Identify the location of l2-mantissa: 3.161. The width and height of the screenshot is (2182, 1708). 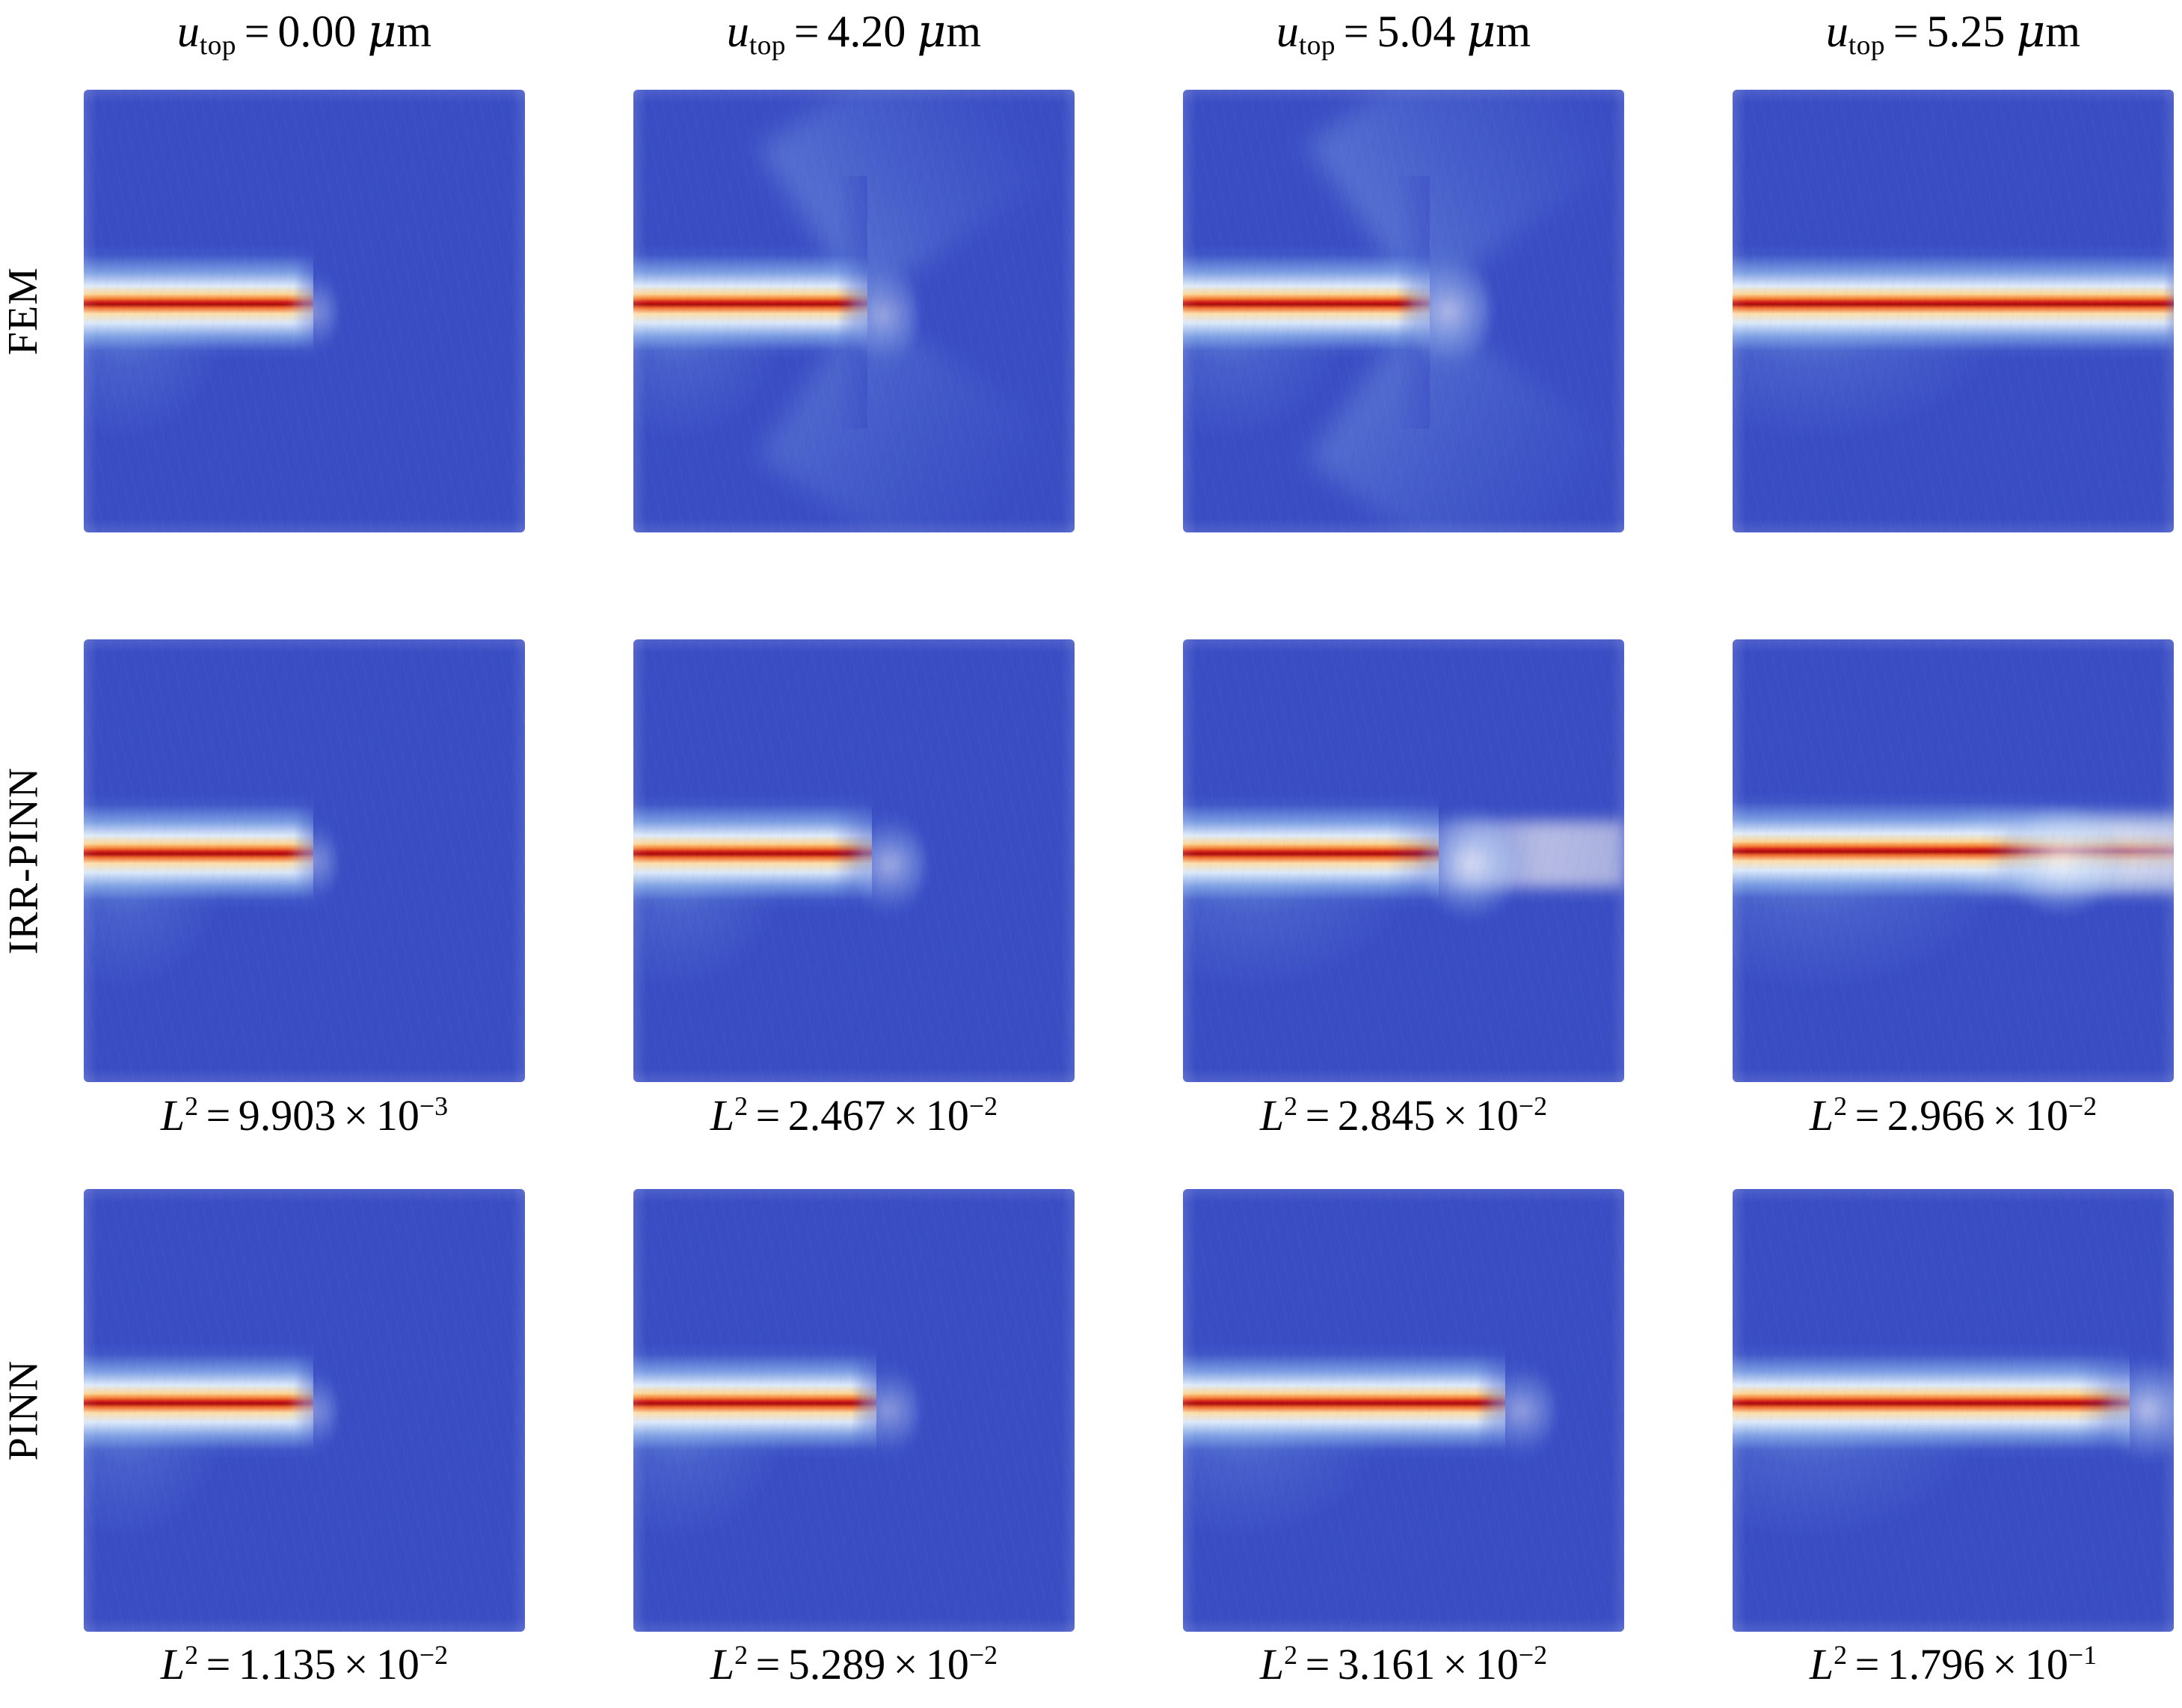
(1386, 1664).